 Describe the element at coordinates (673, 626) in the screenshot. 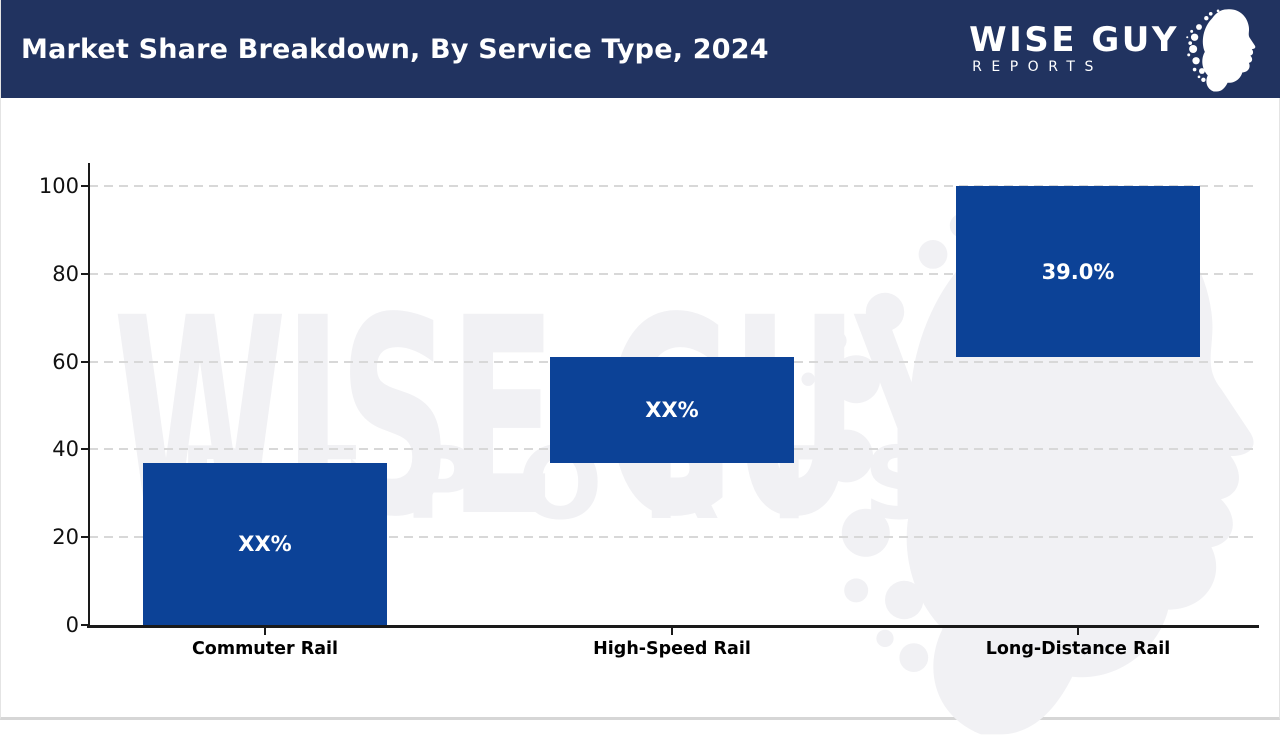

I see `x-axis-line` at that location.